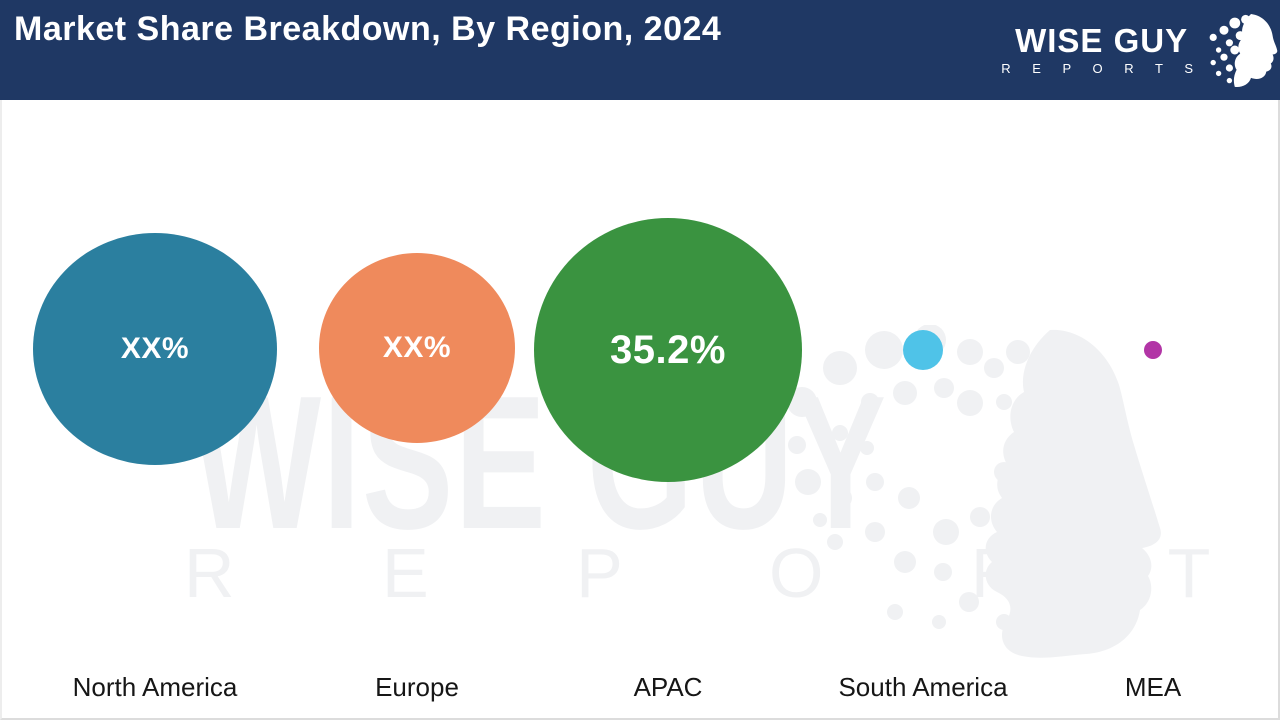 This screenshot has height=720, width=1280. What do you see at coordinates (417, 687) in the screenshot?
I see `category-label-europe: Europe` at bounding box center [417, 687].